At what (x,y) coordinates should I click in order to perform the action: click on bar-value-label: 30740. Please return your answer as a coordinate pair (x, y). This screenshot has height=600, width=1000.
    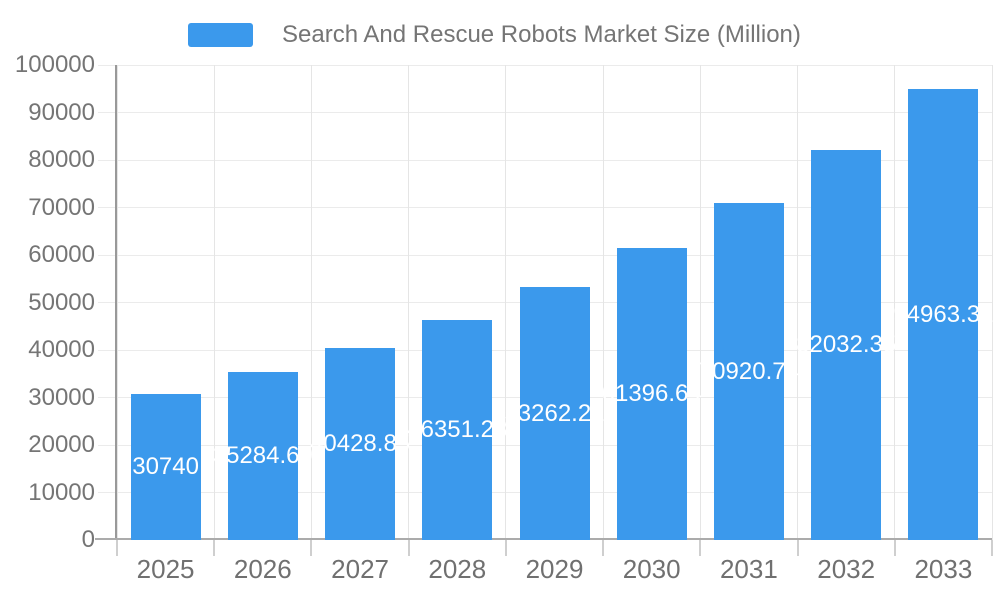
    Looking at the image, I should click on (165, 466).